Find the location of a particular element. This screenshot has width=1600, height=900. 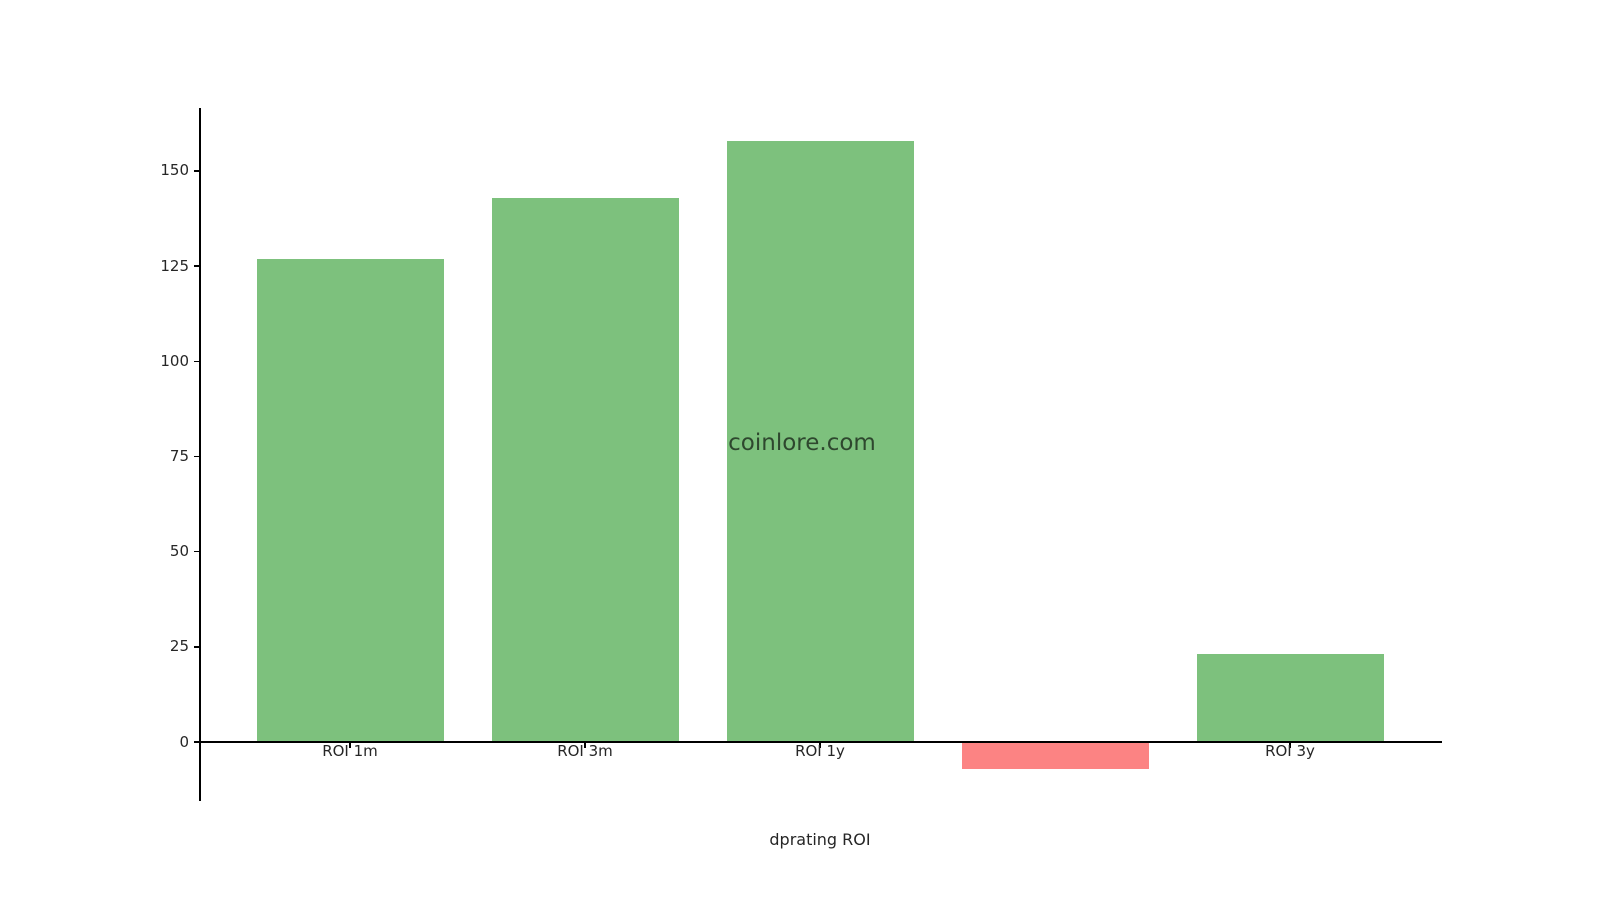

bar-roi-1m is located at coordinates (350, 500).